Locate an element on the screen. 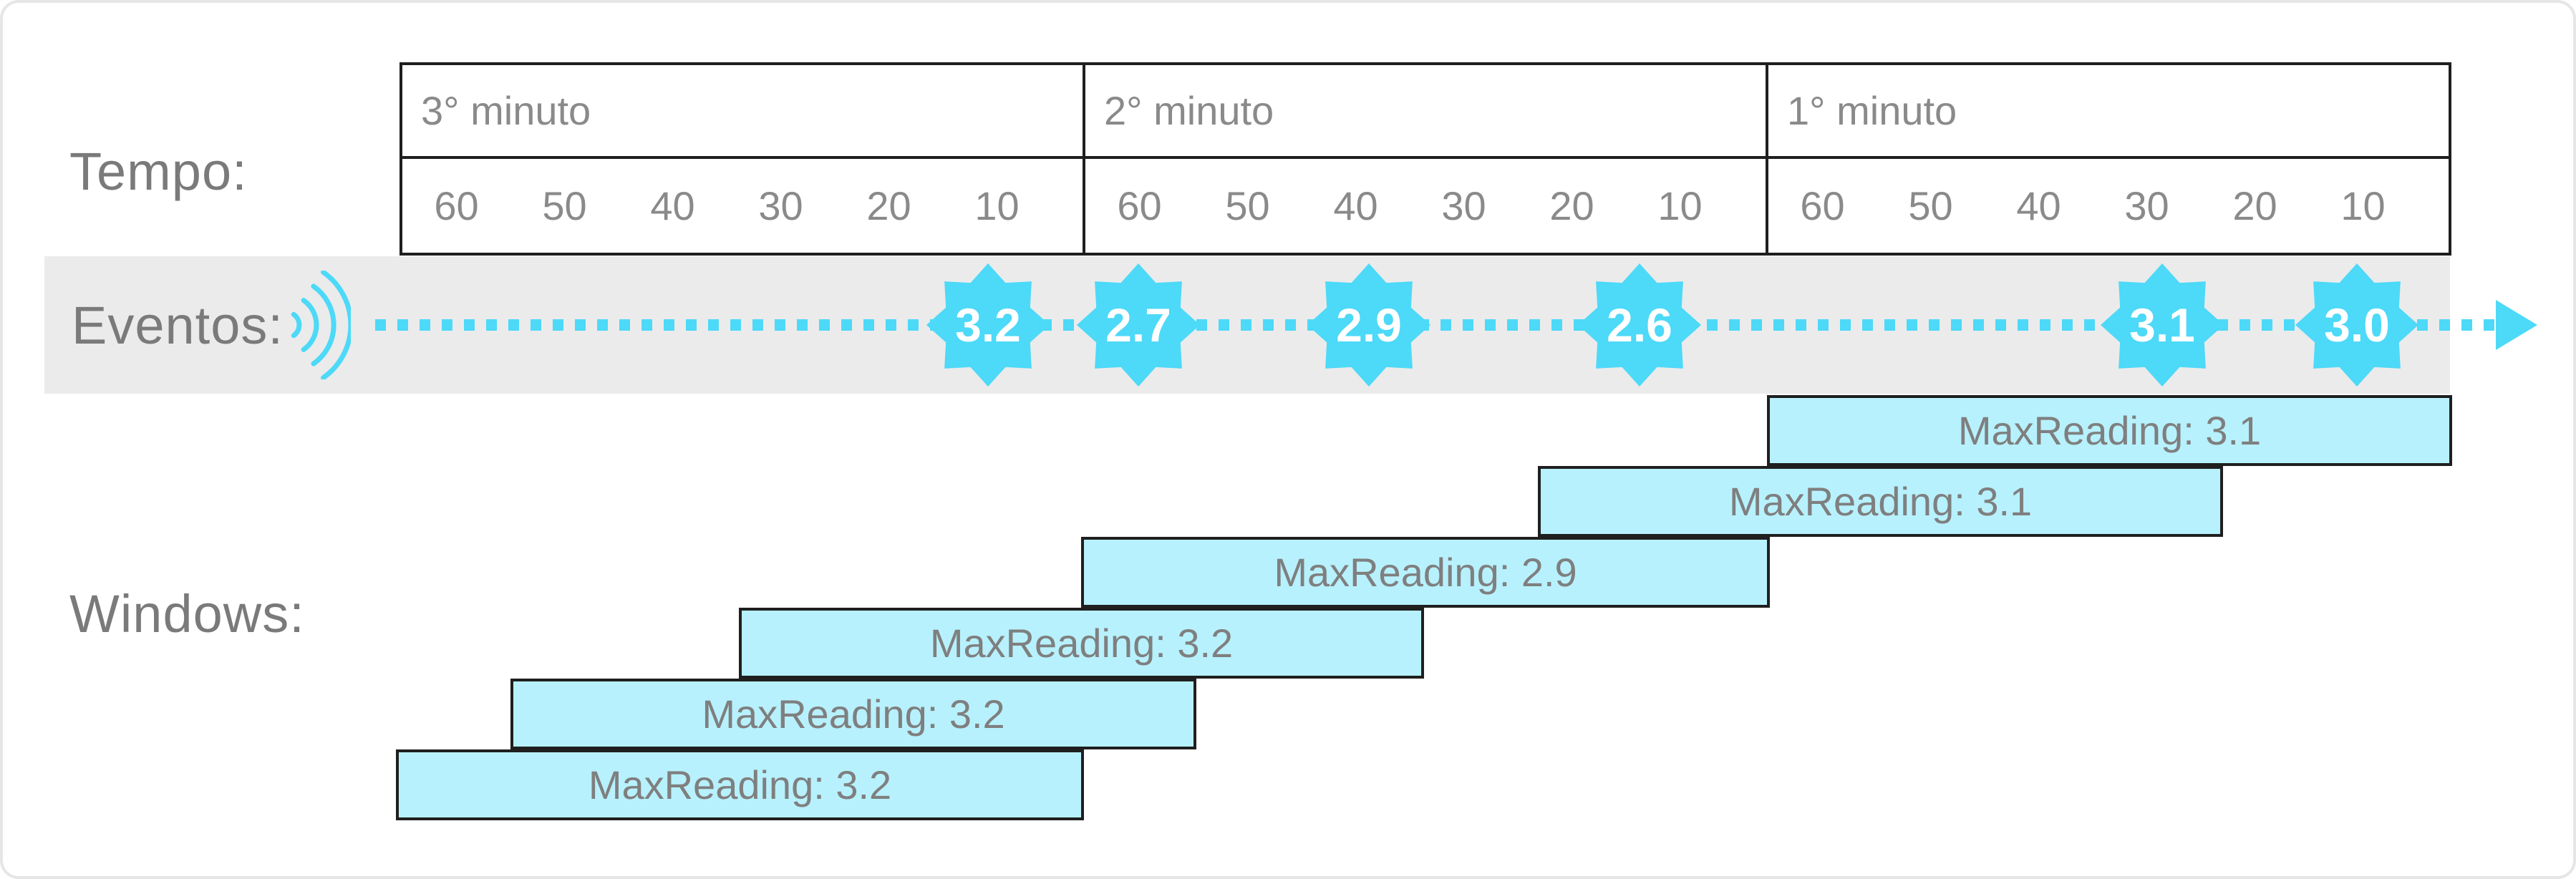 This screenshot has height=879, width=2576. event-value: 2.7 is located at coordinates (1138, 324).